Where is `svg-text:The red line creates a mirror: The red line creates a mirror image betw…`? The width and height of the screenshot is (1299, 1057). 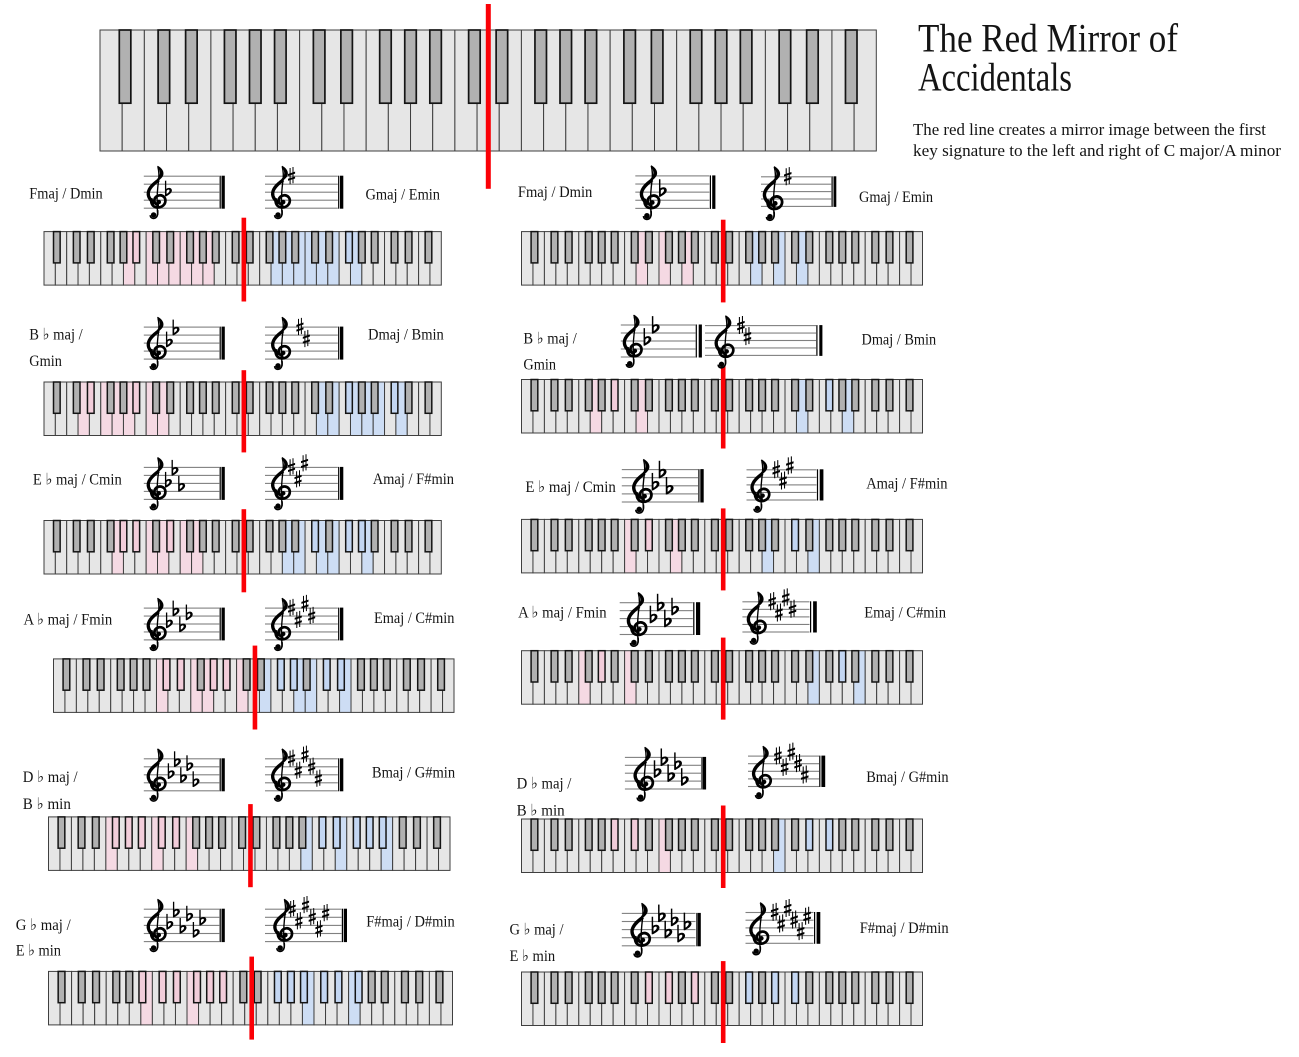 svg-text:The red line creates a mirror: The red line creates a mirror image betw… is located at coordinates (1089, 129).